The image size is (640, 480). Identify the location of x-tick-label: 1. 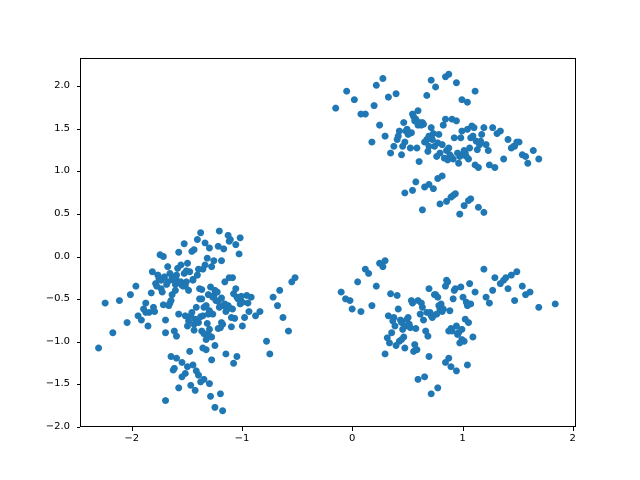
(462, 438).